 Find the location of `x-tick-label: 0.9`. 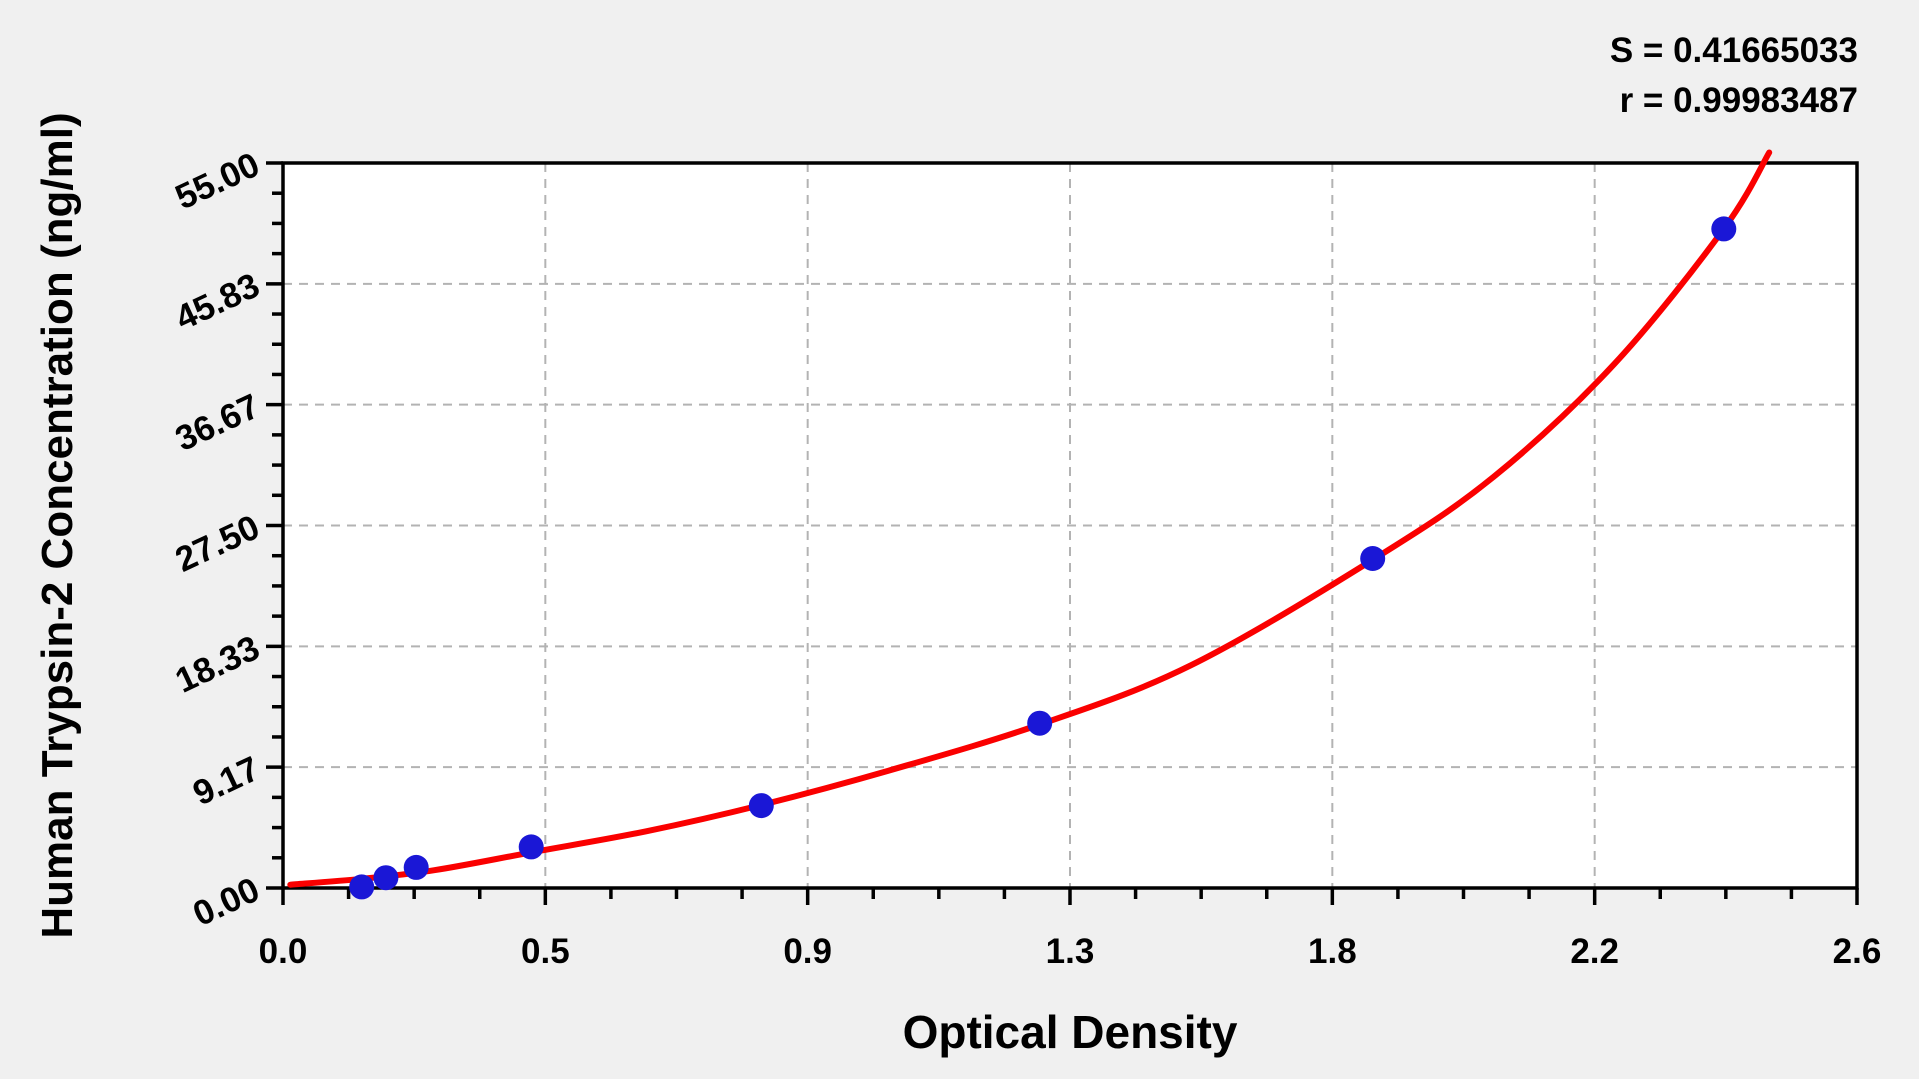

x-tick-label: 0.9 is located at coordinates (807, 951).